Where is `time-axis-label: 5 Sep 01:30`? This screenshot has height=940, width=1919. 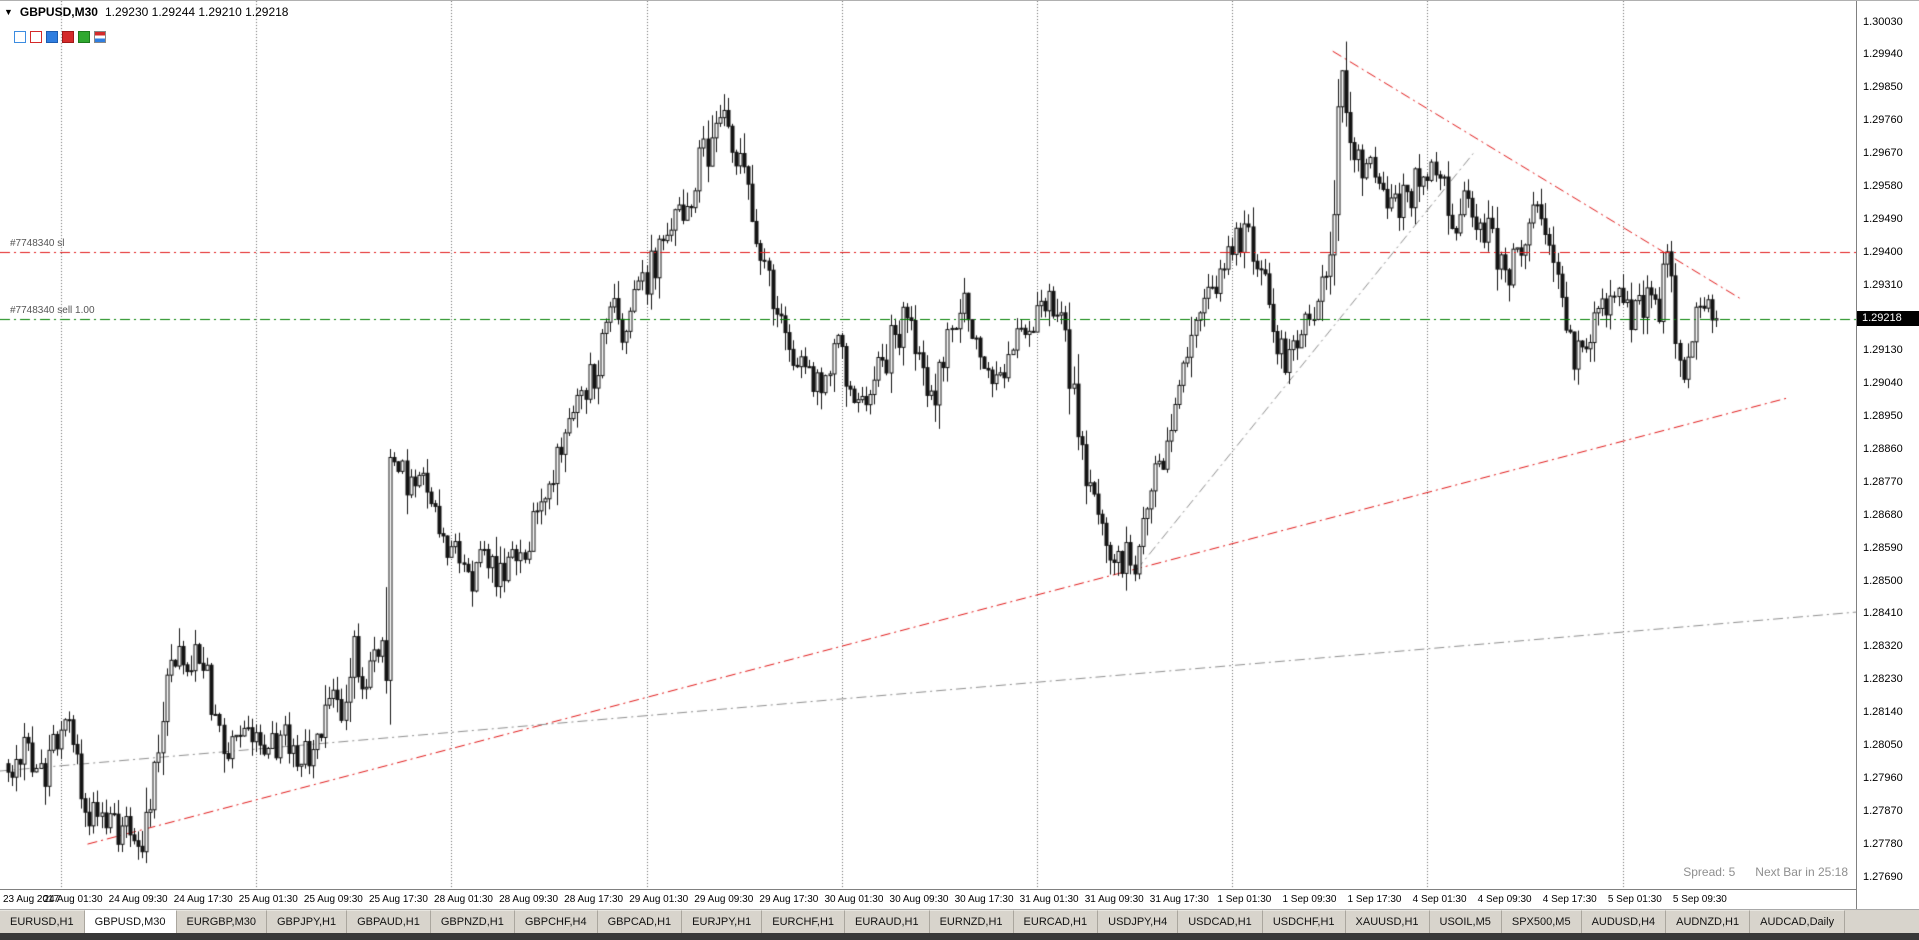 time-axis-label: 5 Sep 01:30 is located at coordinates (1634, 899).